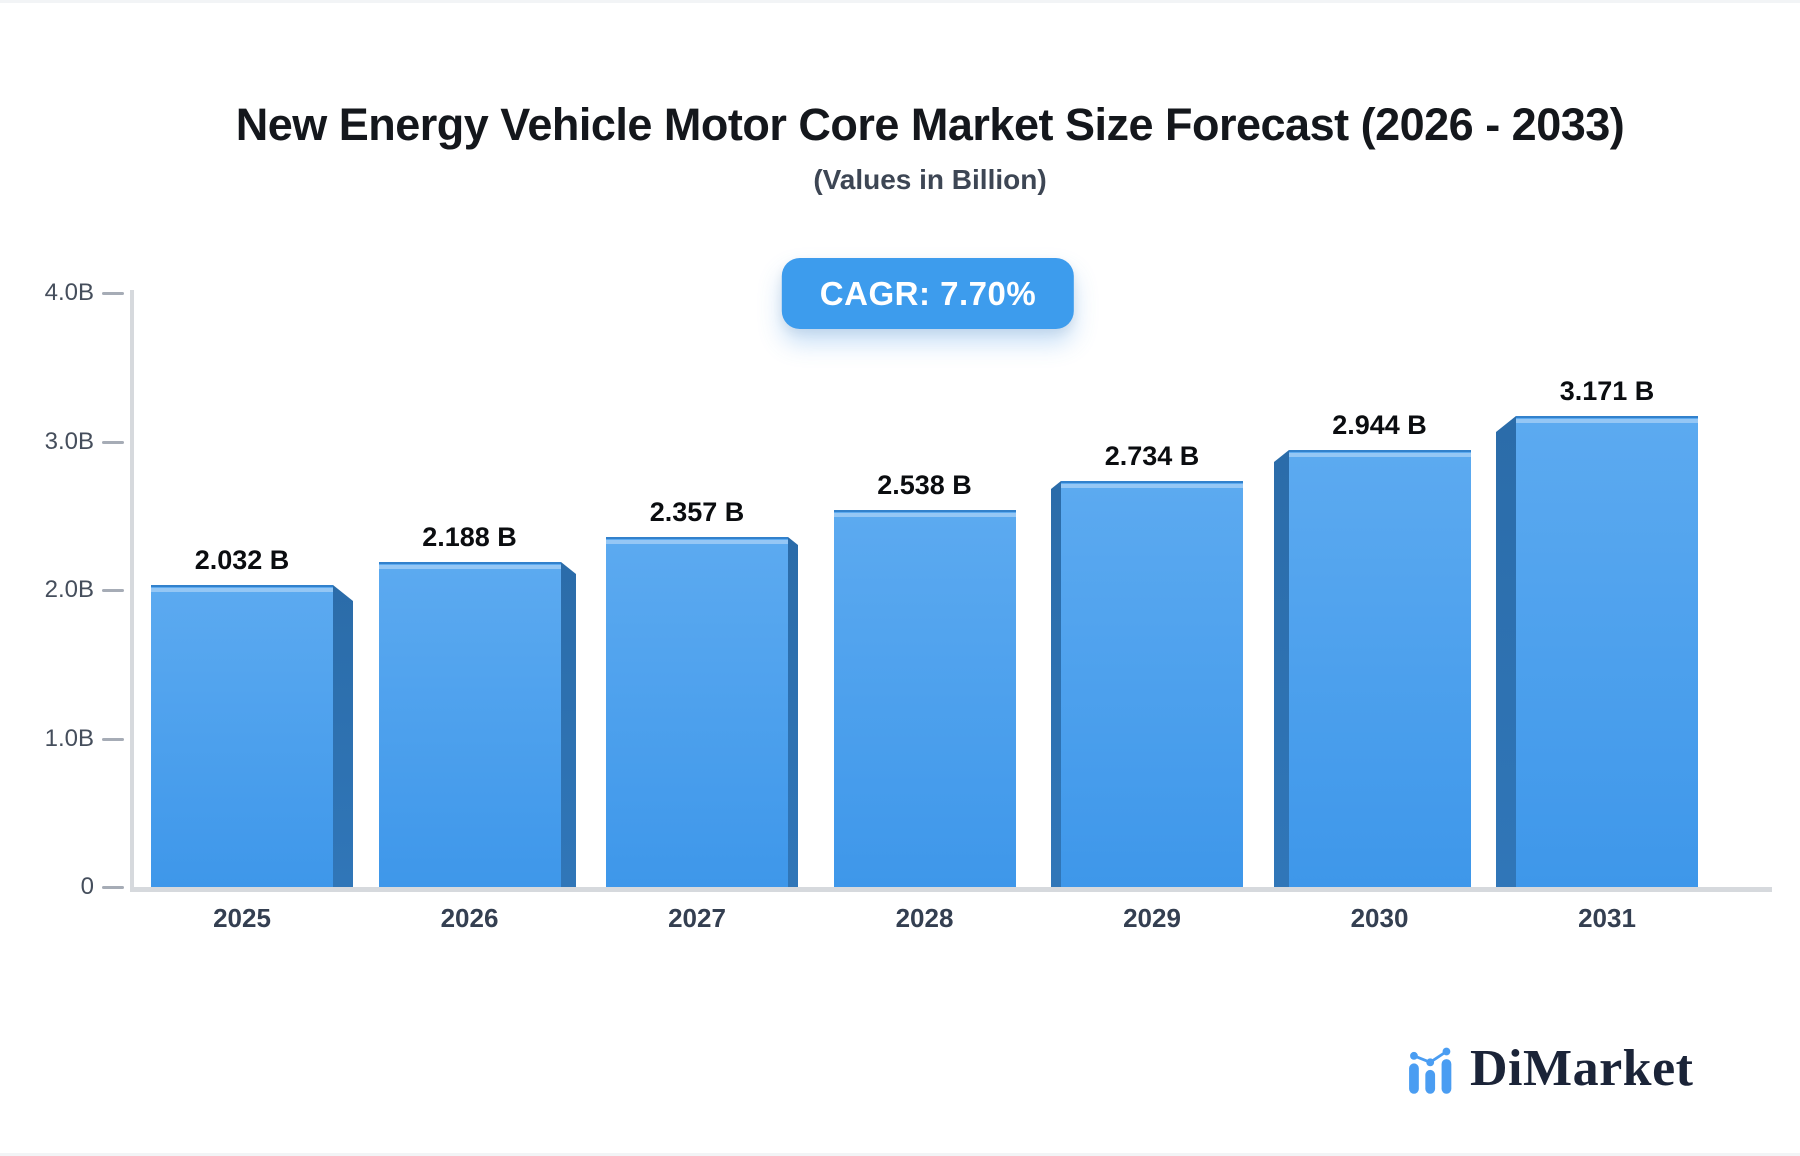  I want to click on bar-value-label: 2.032 B, so click(242, 560).